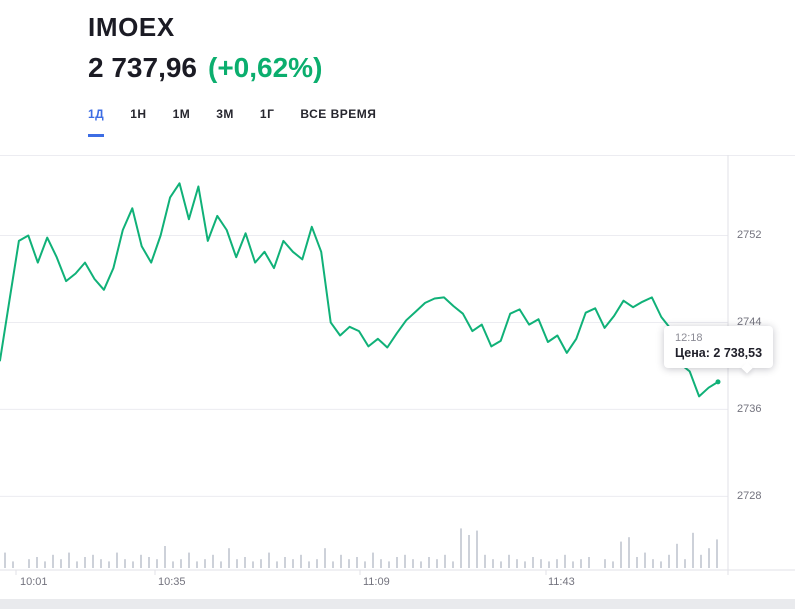  What do you see at coordinates (749, 409) in the screenshot?
I see `y-axis-label: 2736` at bounding box center [749, 409].